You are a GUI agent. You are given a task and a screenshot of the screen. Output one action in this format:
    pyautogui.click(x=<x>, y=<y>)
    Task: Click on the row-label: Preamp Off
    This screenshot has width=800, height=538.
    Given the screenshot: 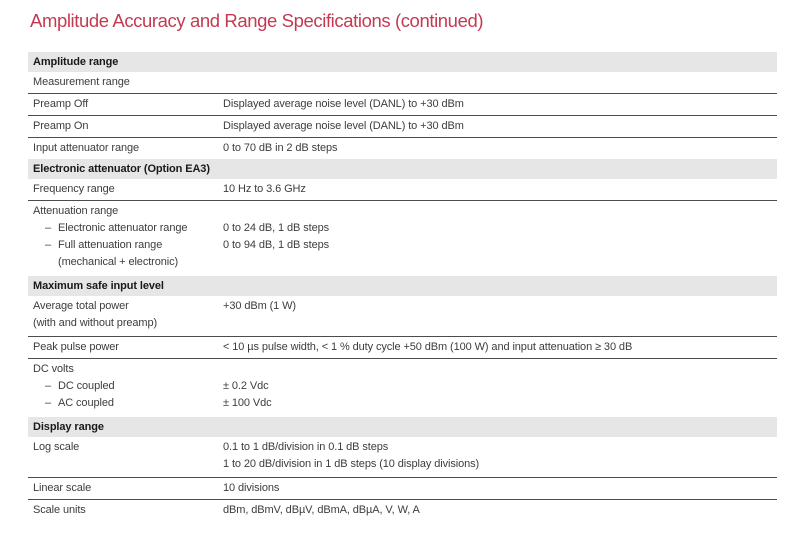 What is the action you would take?
    pyautogui.click(x=61, y=104)
    